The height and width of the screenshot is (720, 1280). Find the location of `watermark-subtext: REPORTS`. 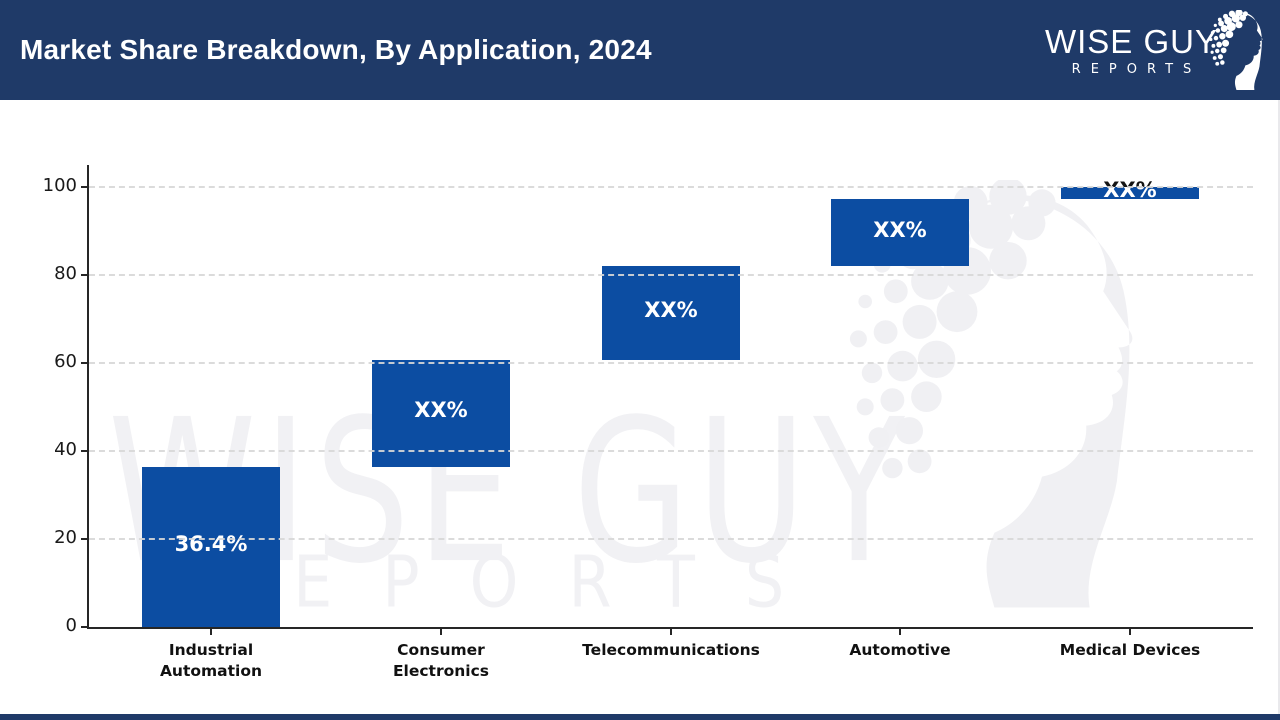

watermark-subtext: REPORTS is located at coordinates (517, 582).